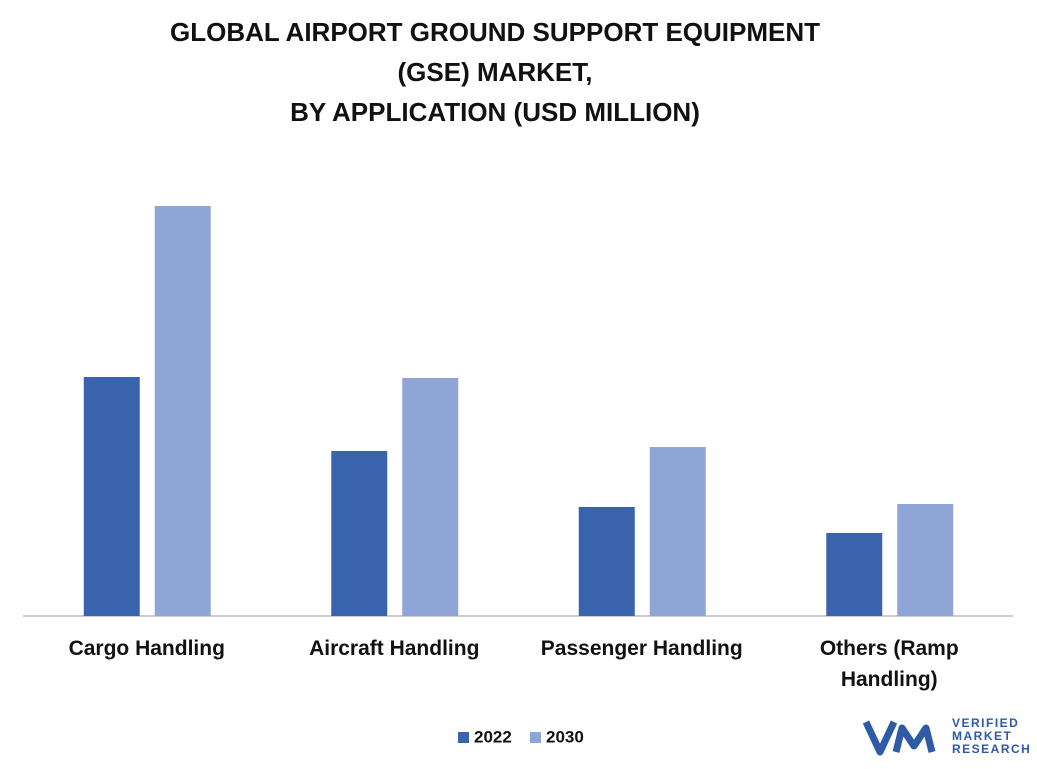  Describe the element at coordinates (946, 736) in the screenshot. I see `logo: VERIFIED MARKET RESEARCH` at that location.